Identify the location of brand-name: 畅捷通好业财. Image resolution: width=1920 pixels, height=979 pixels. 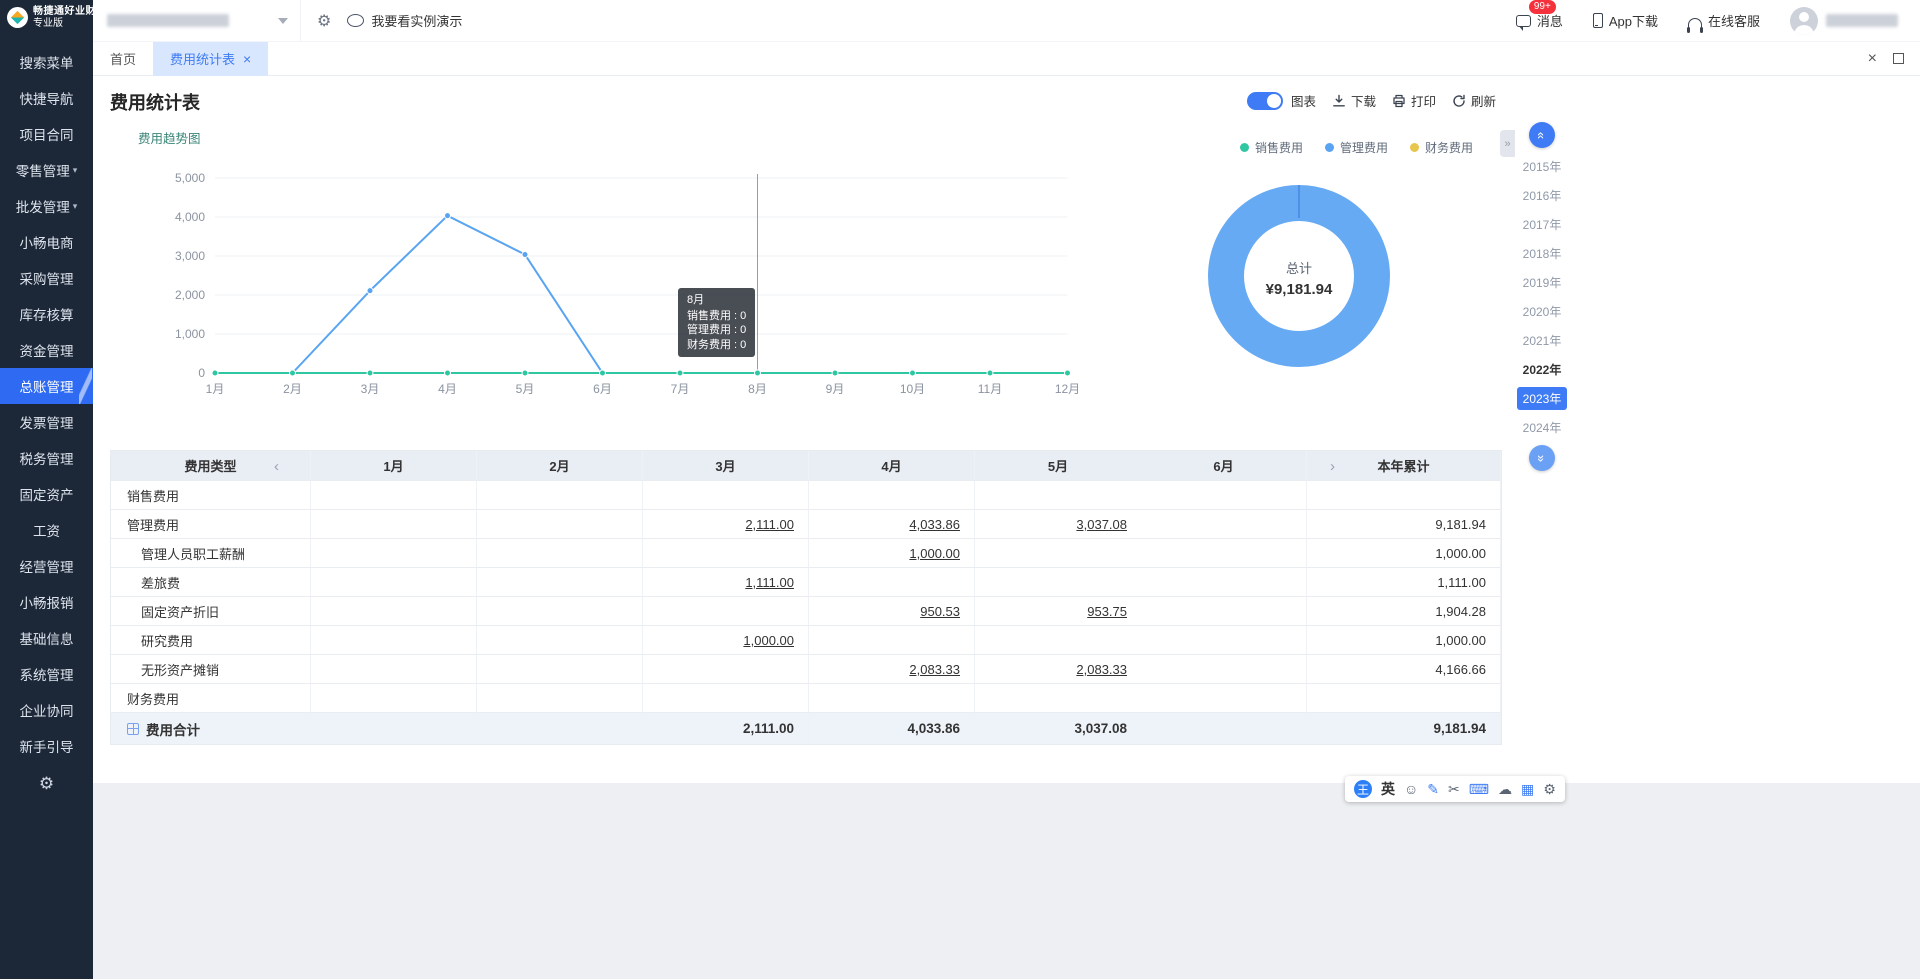
(64, 11).